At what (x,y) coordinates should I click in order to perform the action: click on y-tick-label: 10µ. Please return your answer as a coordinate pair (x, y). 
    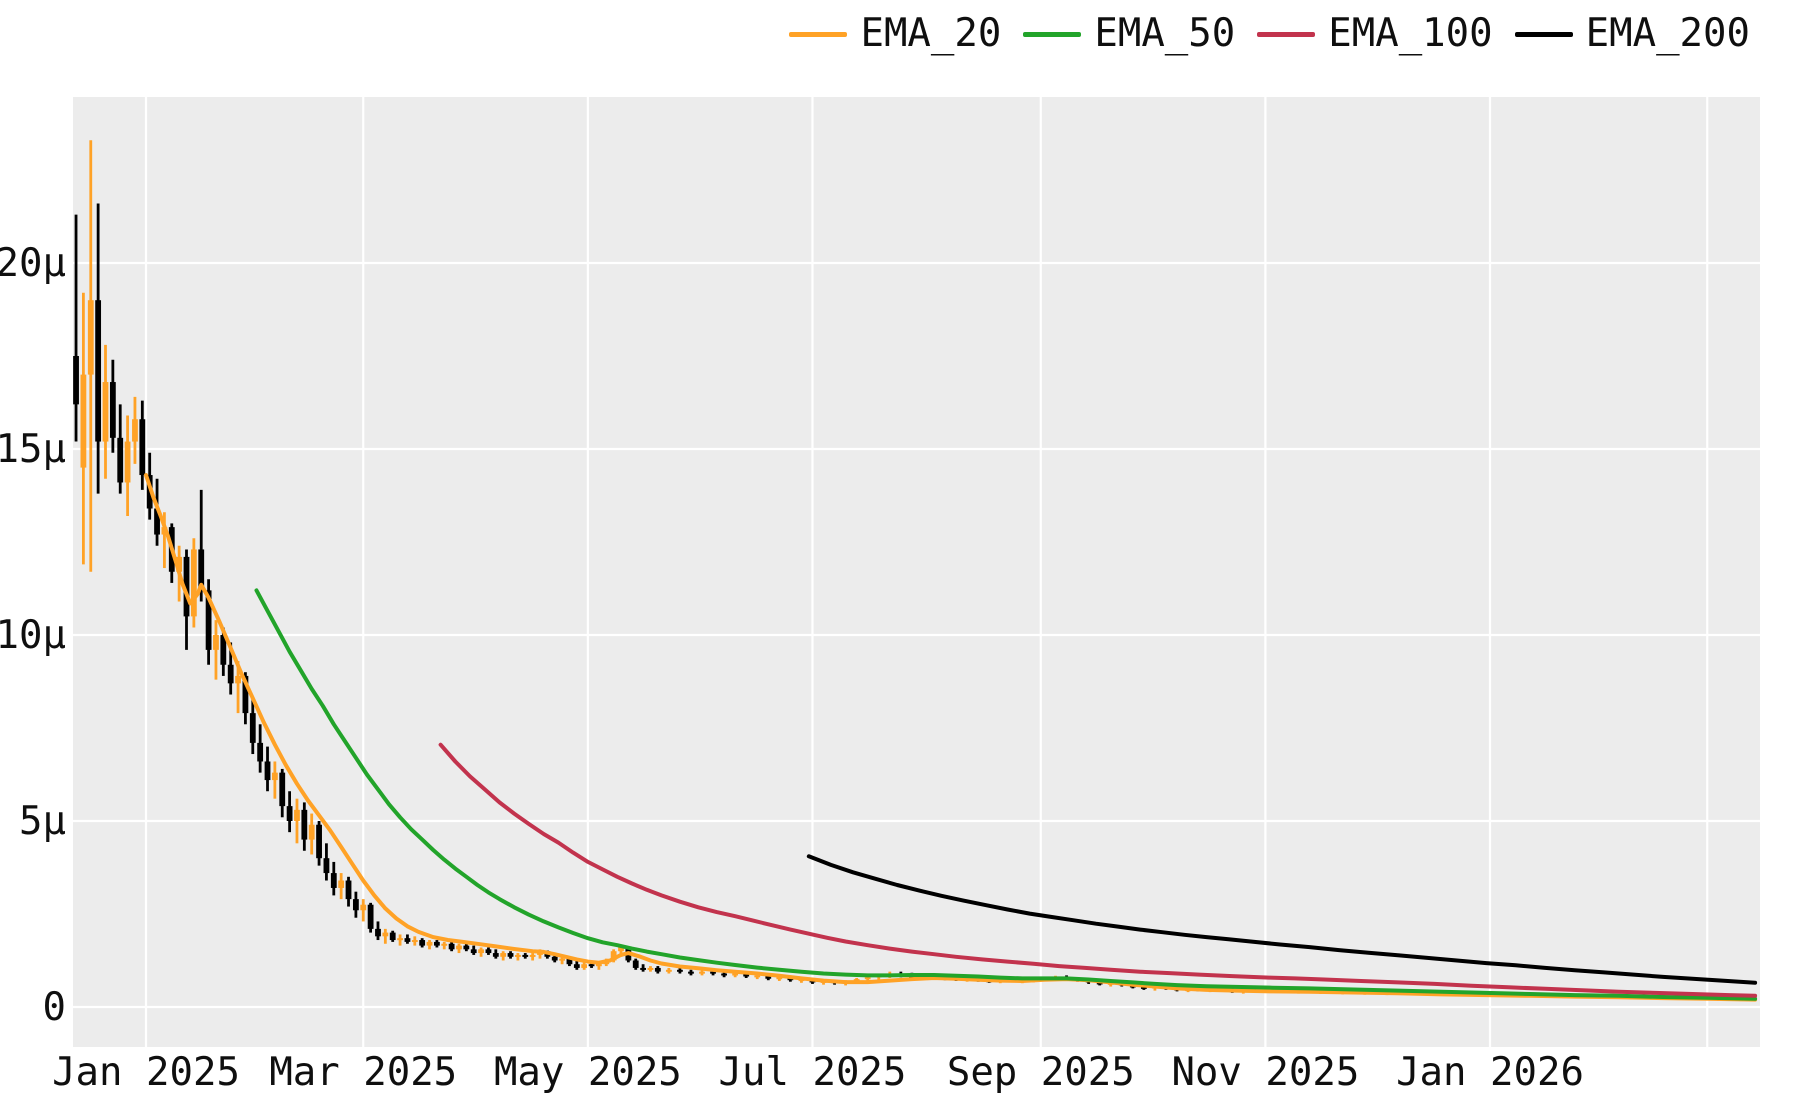
    Looking at the image, I should click on (33, 635).